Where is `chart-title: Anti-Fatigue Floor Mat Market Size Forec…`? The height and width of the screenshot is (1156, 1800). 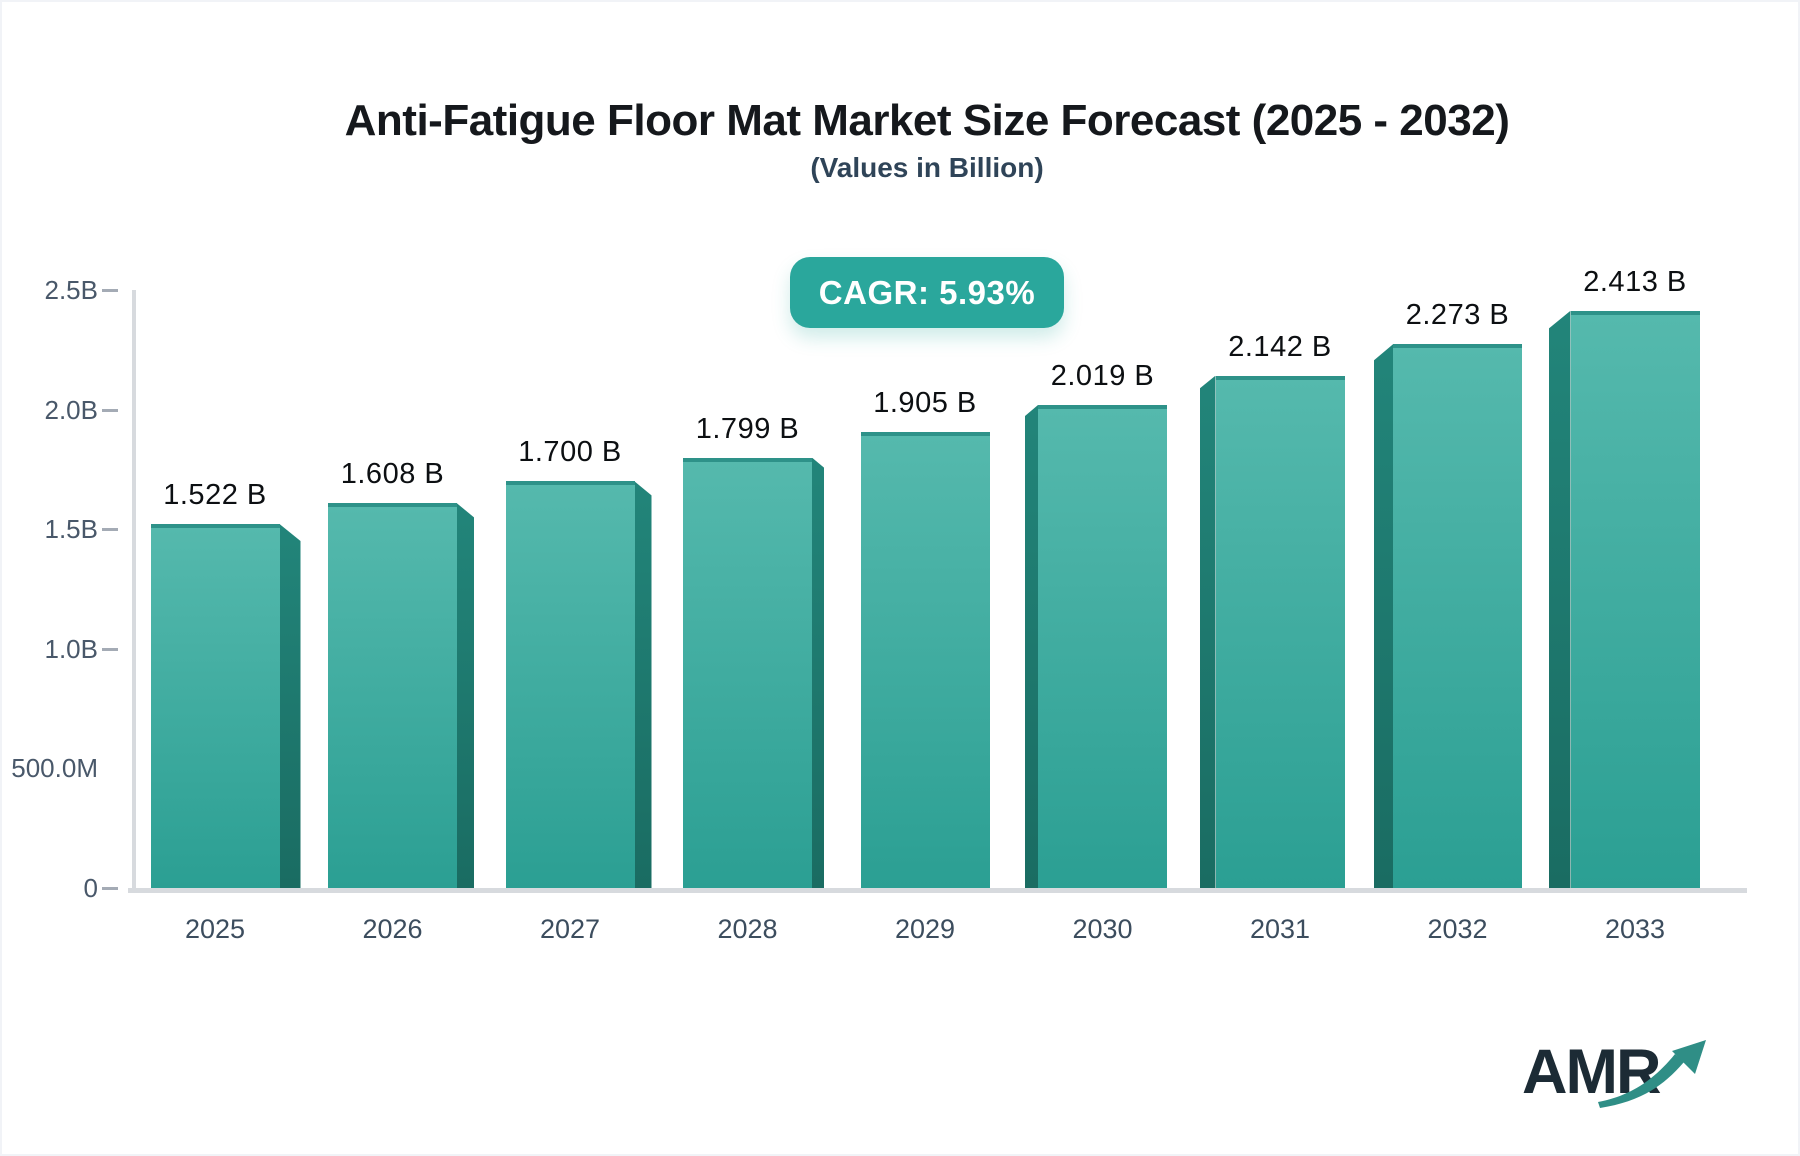
chart-title: Anti-Fatigue Floor Mat Market Size Forec… is located at coordinates (927, 120).